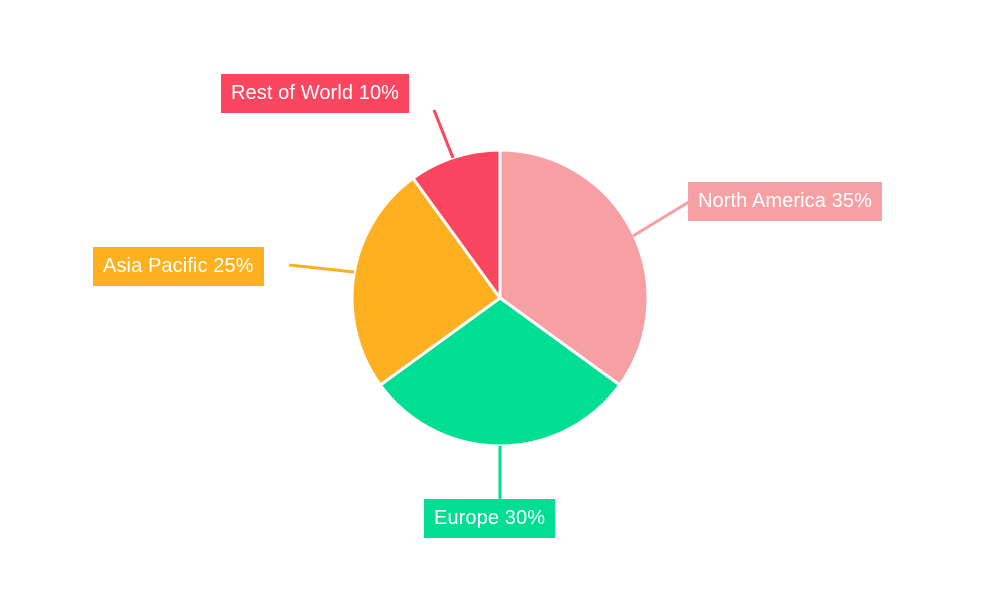 Image resolution: width=1000 pixels, height=600 pixels. I want to click on leader-line-north-america, so click(662, 218).